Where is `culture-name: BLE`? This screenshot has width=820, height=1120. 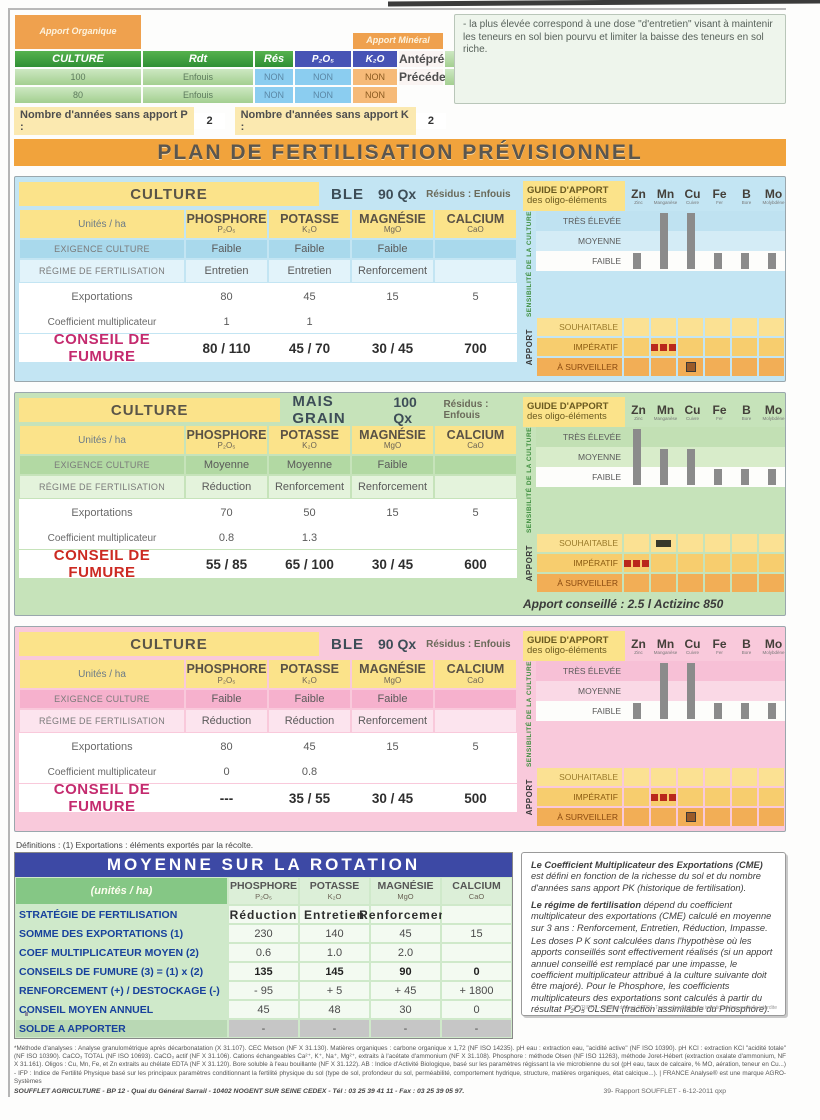
culture-name: BLE is located at coordinates (347, 644).